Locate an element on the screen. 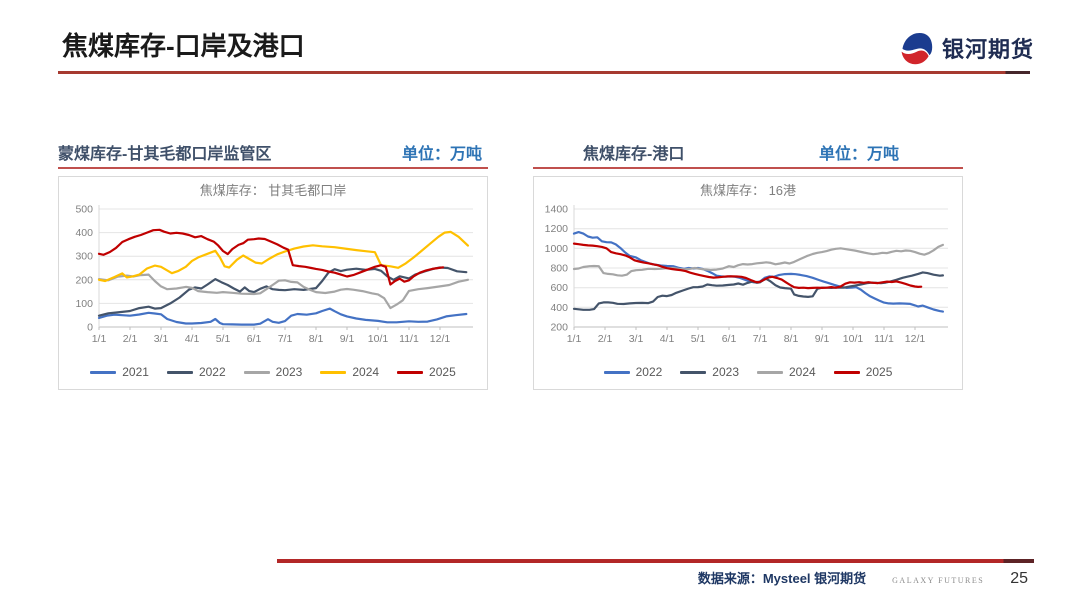 The height and width of the screenshot is (608, 1080). chart-legend: 2021 2022 2023 2024 2025 is located at coordinates (273, 372).